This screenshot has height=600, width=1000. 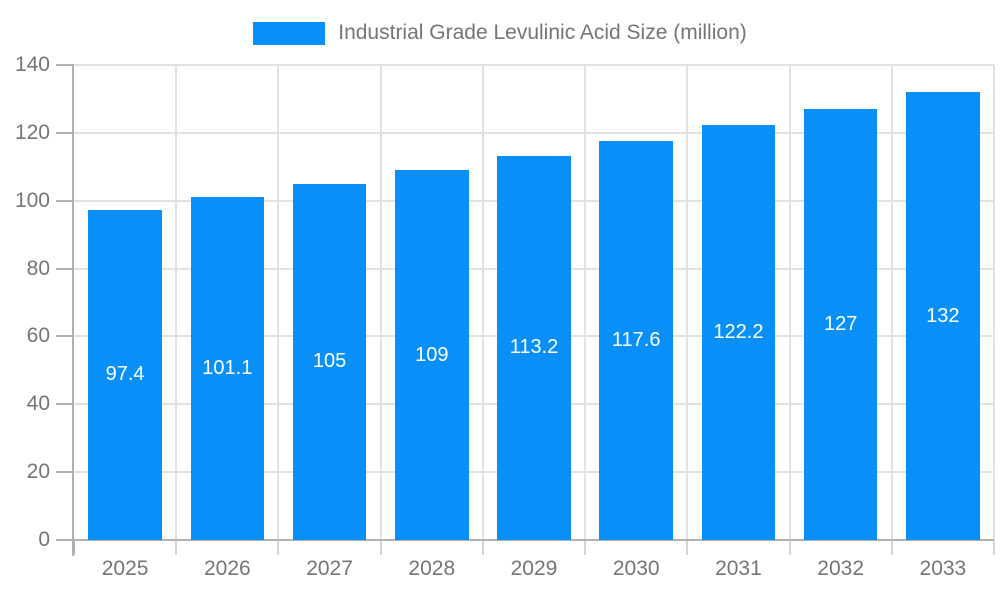 I want to click on y-axis-label: 120, so click(x=32, y=132).